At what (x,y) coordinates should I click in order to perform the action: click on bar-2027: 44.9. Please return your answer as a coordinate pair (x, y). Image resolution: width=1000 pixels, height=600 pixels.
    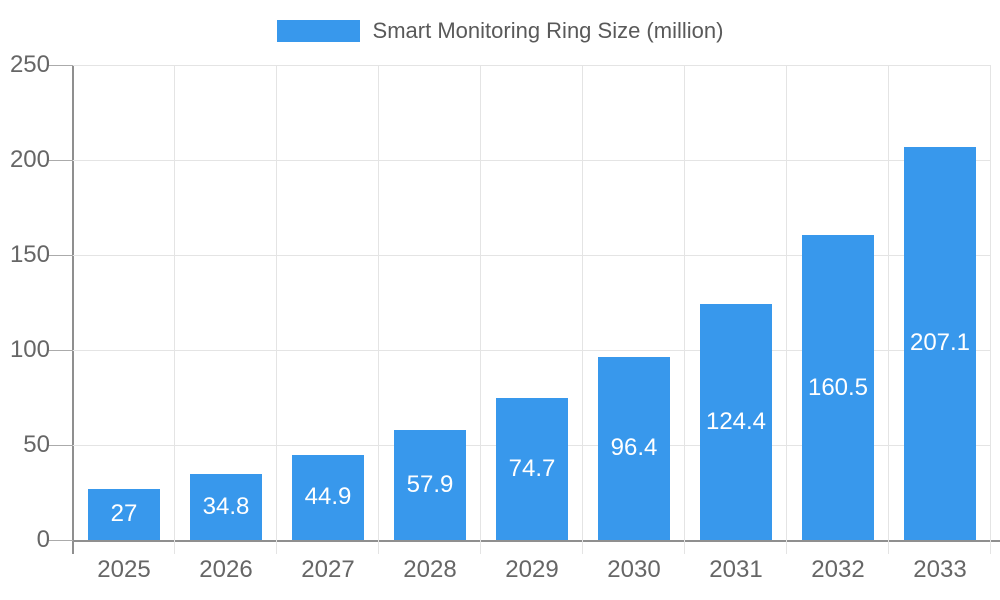
    Looking at the image, I should click on (328, 497).